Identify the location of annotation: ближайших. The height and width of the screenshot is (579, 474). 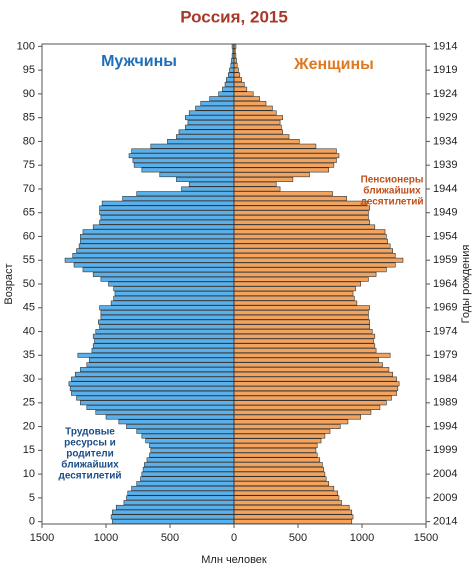
(392, 191).